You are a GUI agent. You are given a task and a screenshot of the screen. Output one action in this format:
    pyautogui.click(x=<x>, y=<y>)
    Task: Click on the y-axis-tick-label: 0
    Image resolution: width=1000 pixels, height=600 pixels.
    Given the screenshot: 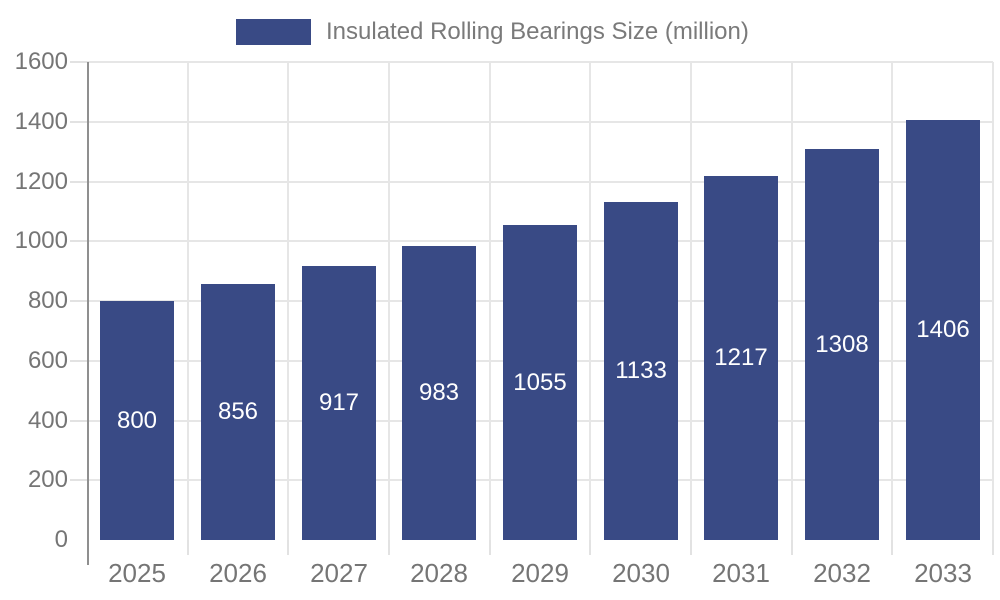 What is the action you would take?
    pyautogui.click(x=61, y=539)
    